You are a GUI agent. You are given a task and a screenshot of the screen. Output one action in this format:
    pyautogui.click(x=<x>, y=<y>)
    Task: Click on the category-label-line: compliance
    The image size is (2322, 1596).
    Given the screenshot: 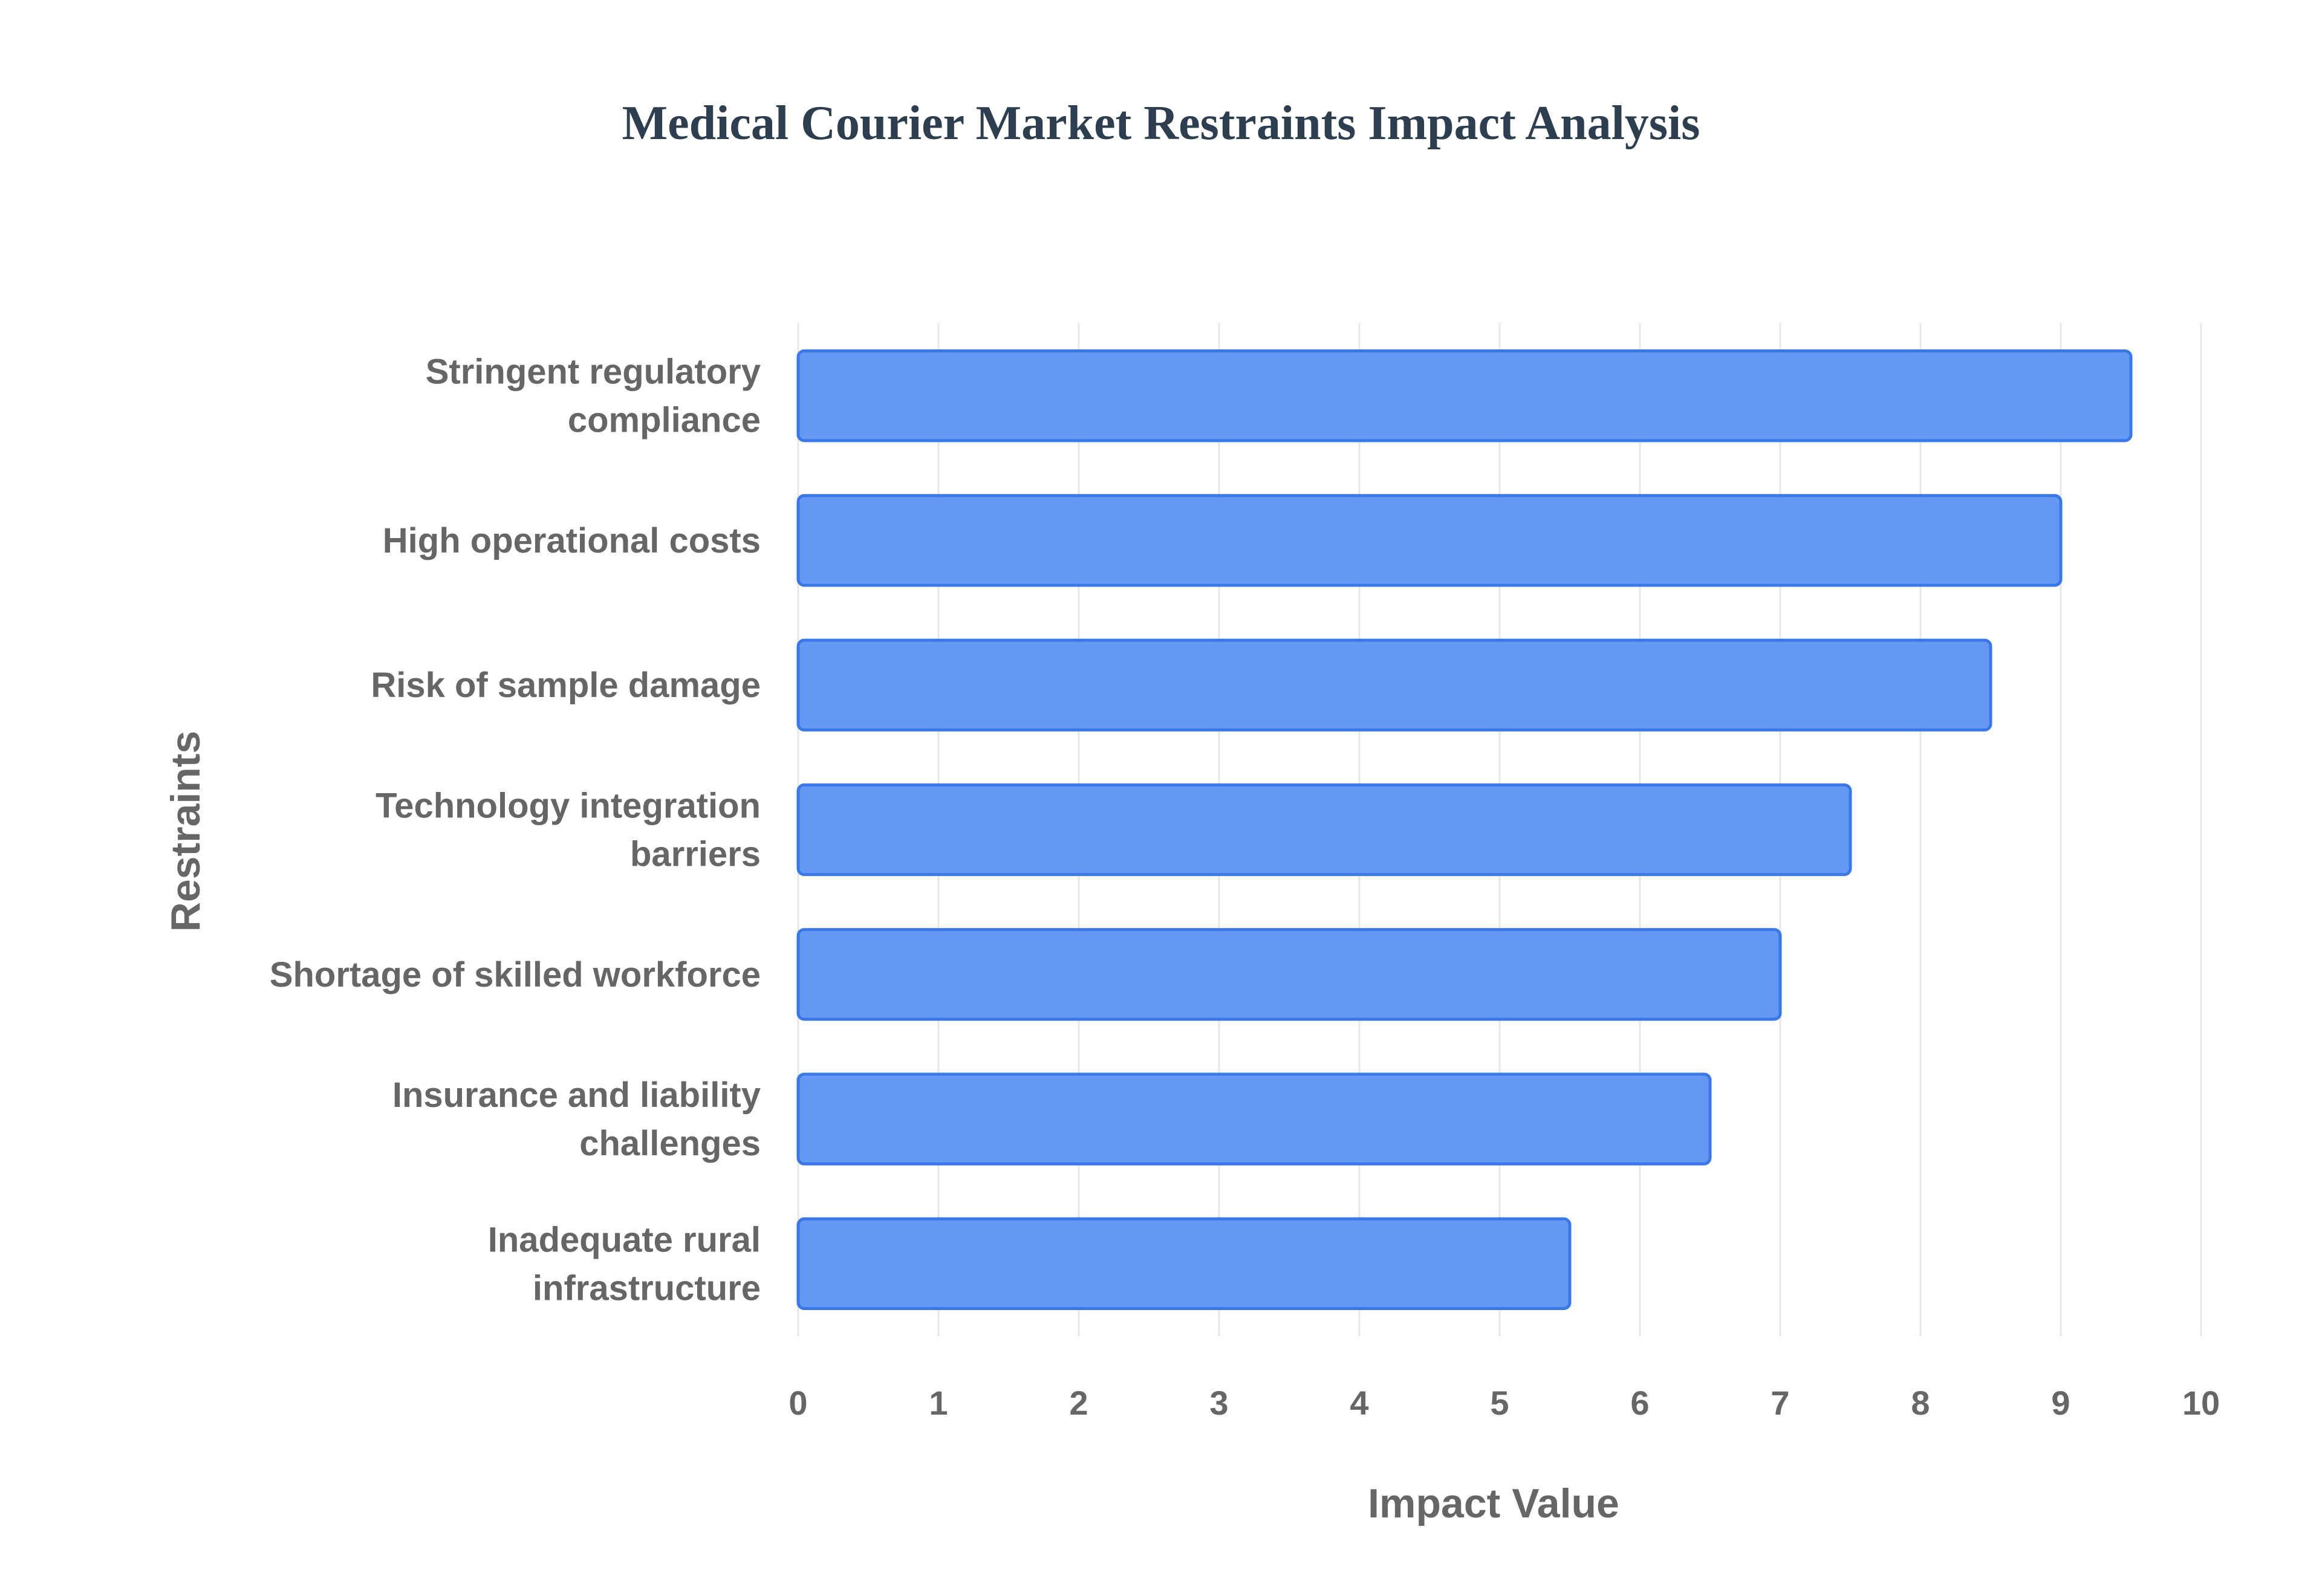 What is the action you would take?
    pyautogui.click(x=665, y=420)
    